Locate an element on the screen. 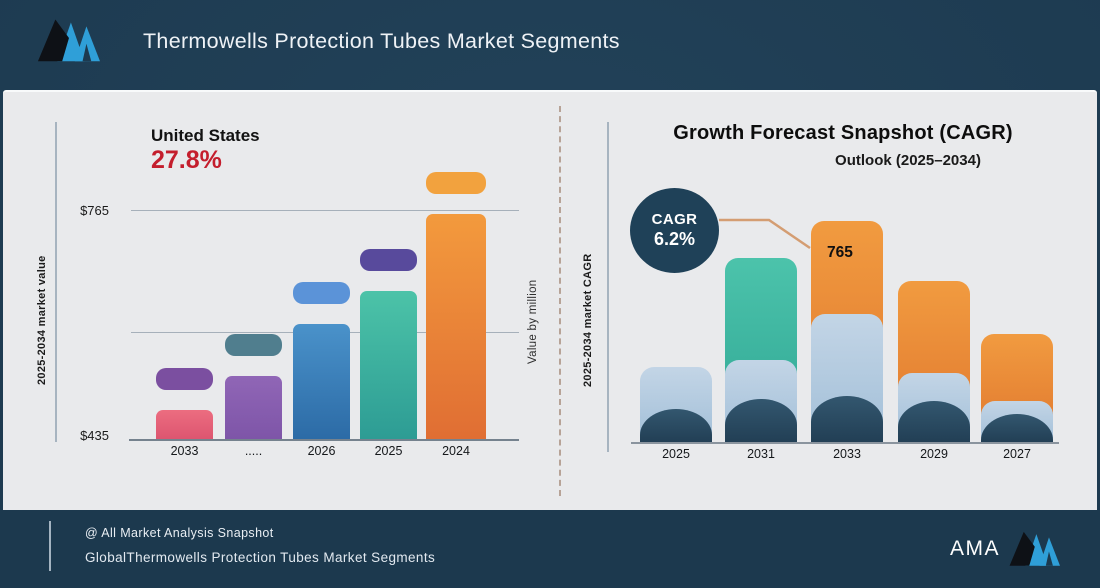 The image size is (1100, 588). left-chart-title: United States is located at coordinates (205, 135).